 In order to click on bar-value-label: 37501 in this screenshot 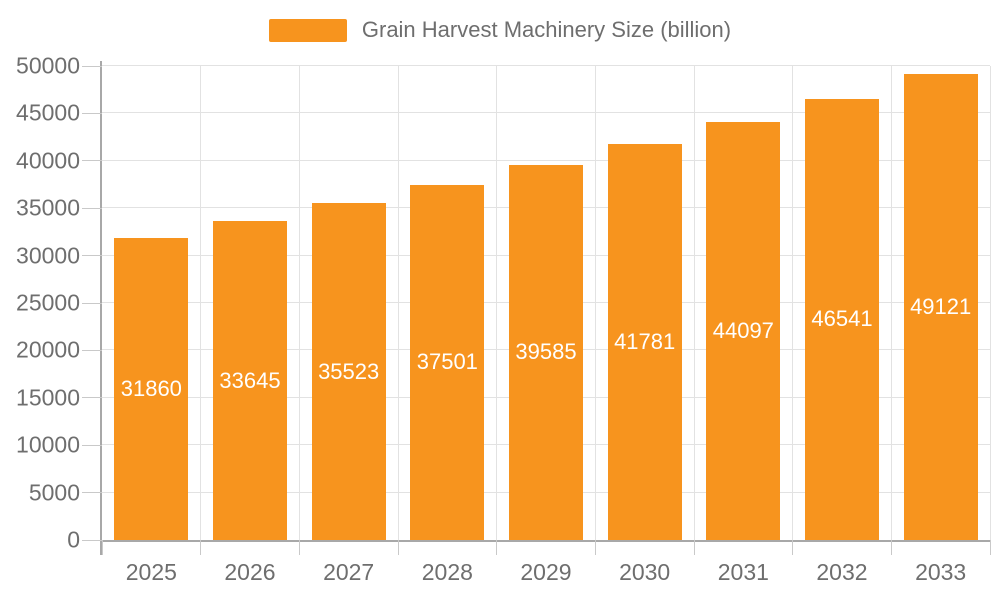, I will do `click(447, 362)`.